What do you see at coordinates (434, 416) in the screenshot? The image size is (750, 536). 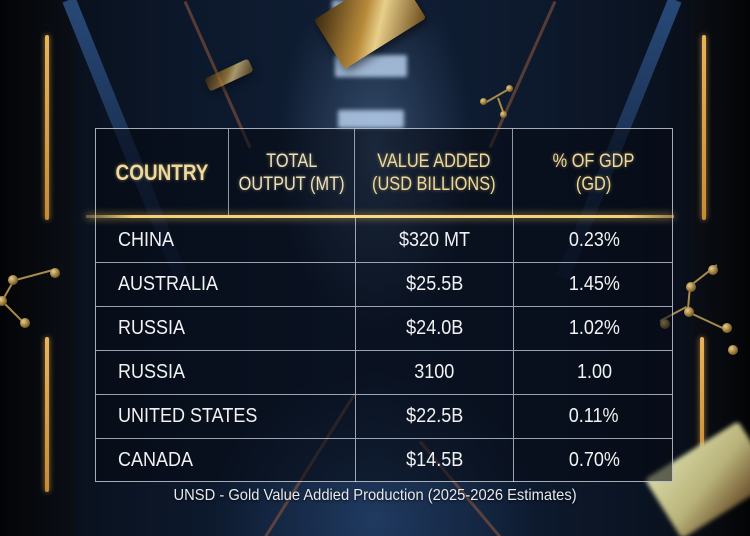 I see `cell-value-added: $22.5B` at bounding box center [434, 416].